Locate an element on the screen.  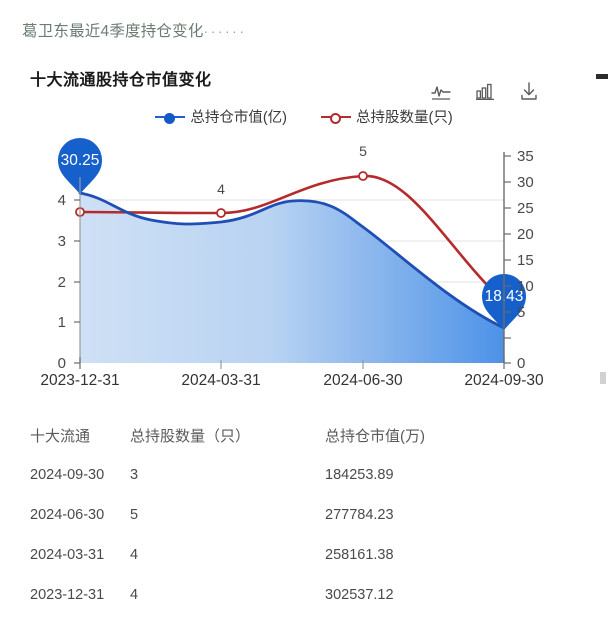
breadcrumb-ellipsis: ······ is located at coordinates (225, 31).